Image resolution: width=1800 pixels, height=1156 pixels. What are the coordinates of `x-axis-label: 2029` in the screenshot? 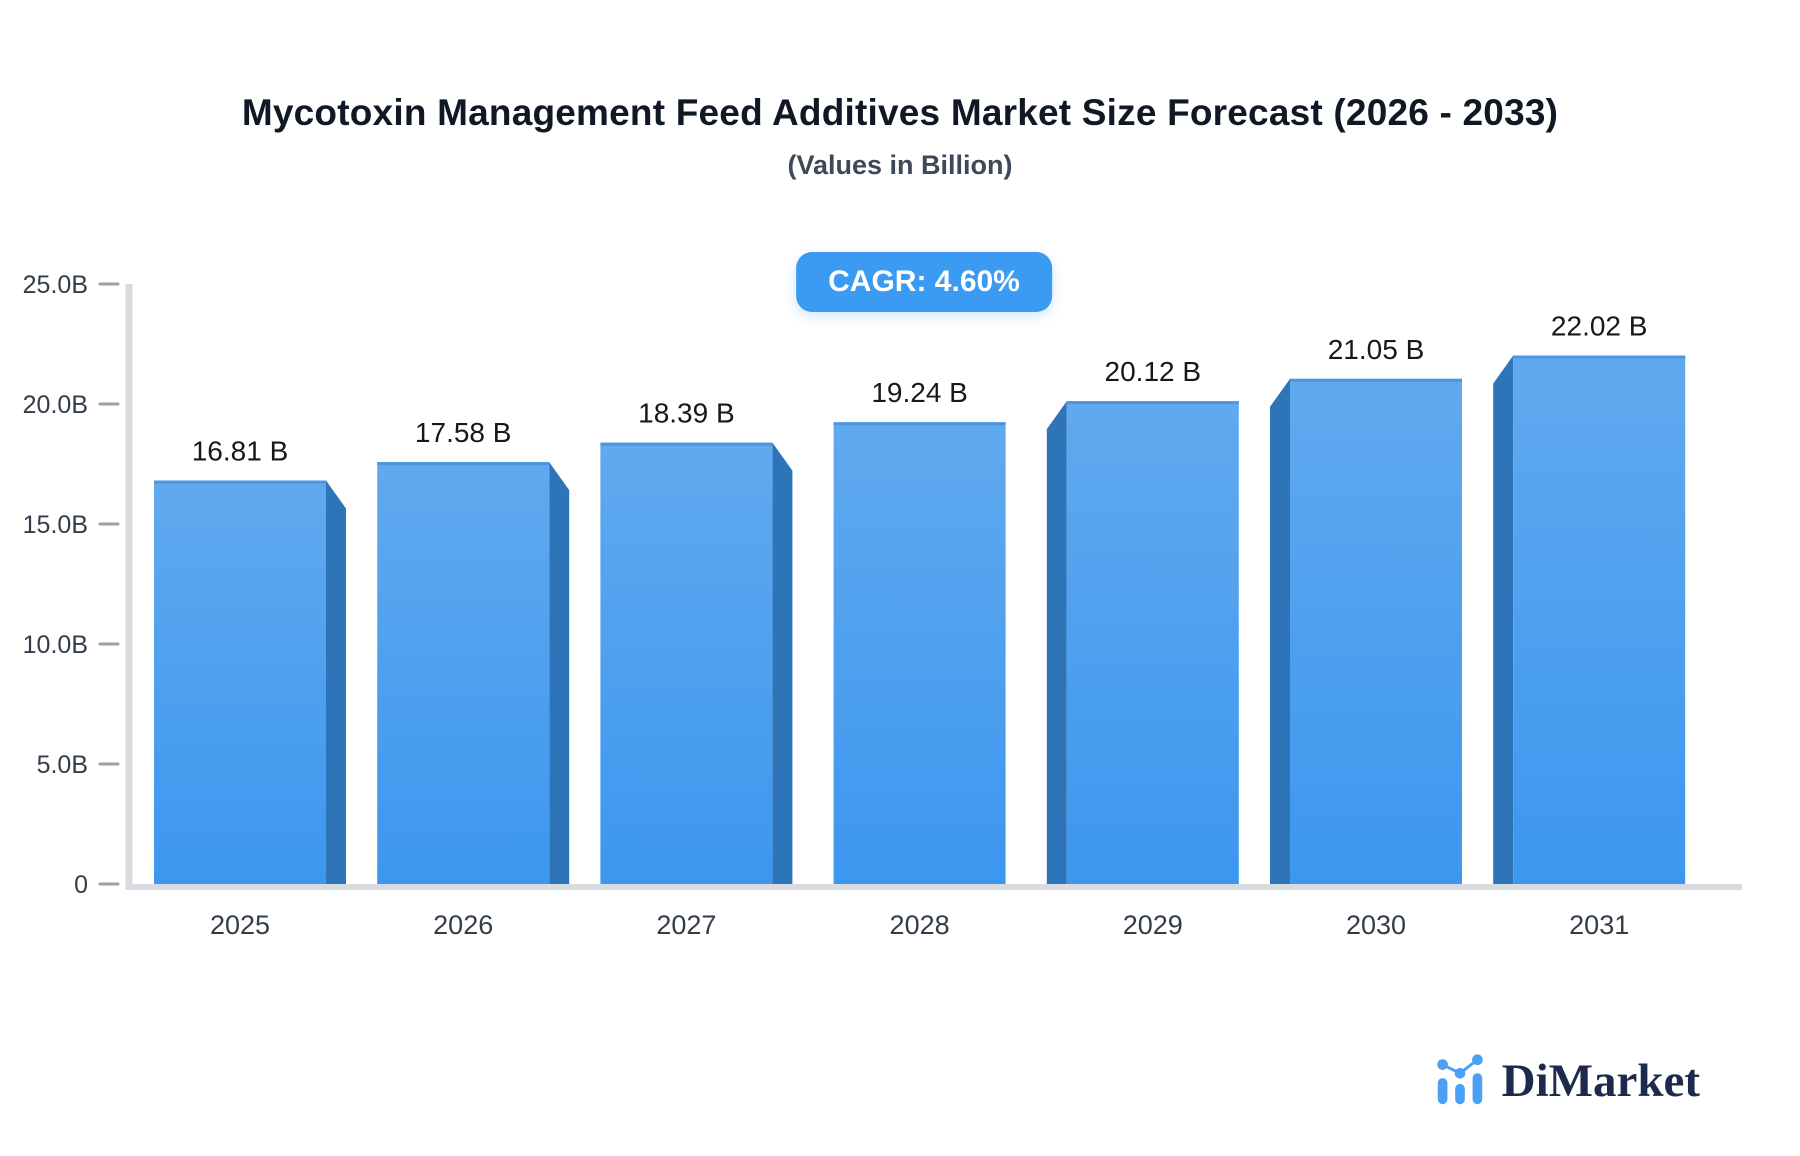 It's located at (1153, 925).